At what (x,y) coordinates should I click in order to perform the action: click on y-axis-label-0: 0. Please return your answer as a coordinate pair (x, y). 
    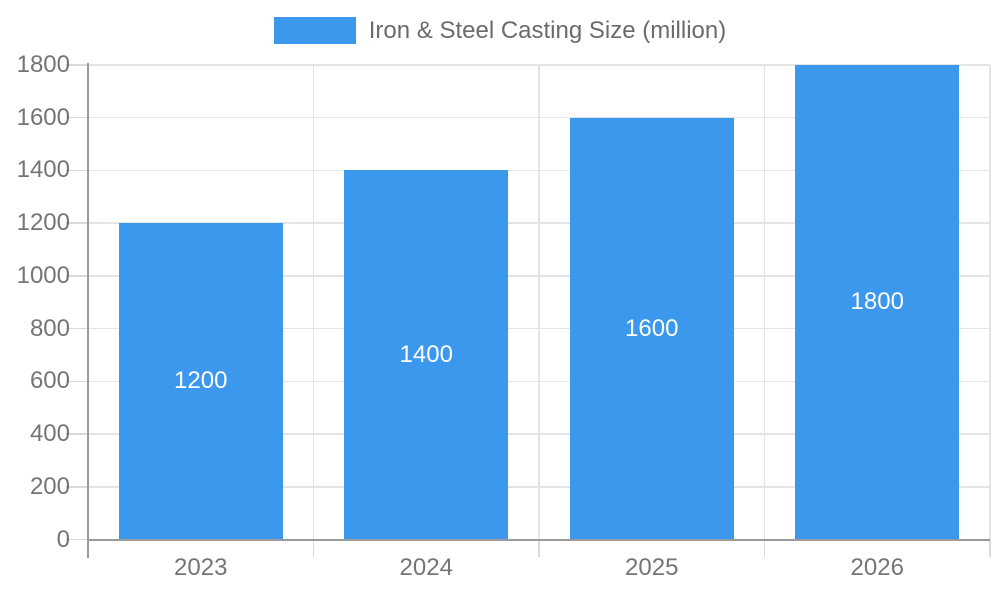
    Looking at the image, I should click on (63, 539).